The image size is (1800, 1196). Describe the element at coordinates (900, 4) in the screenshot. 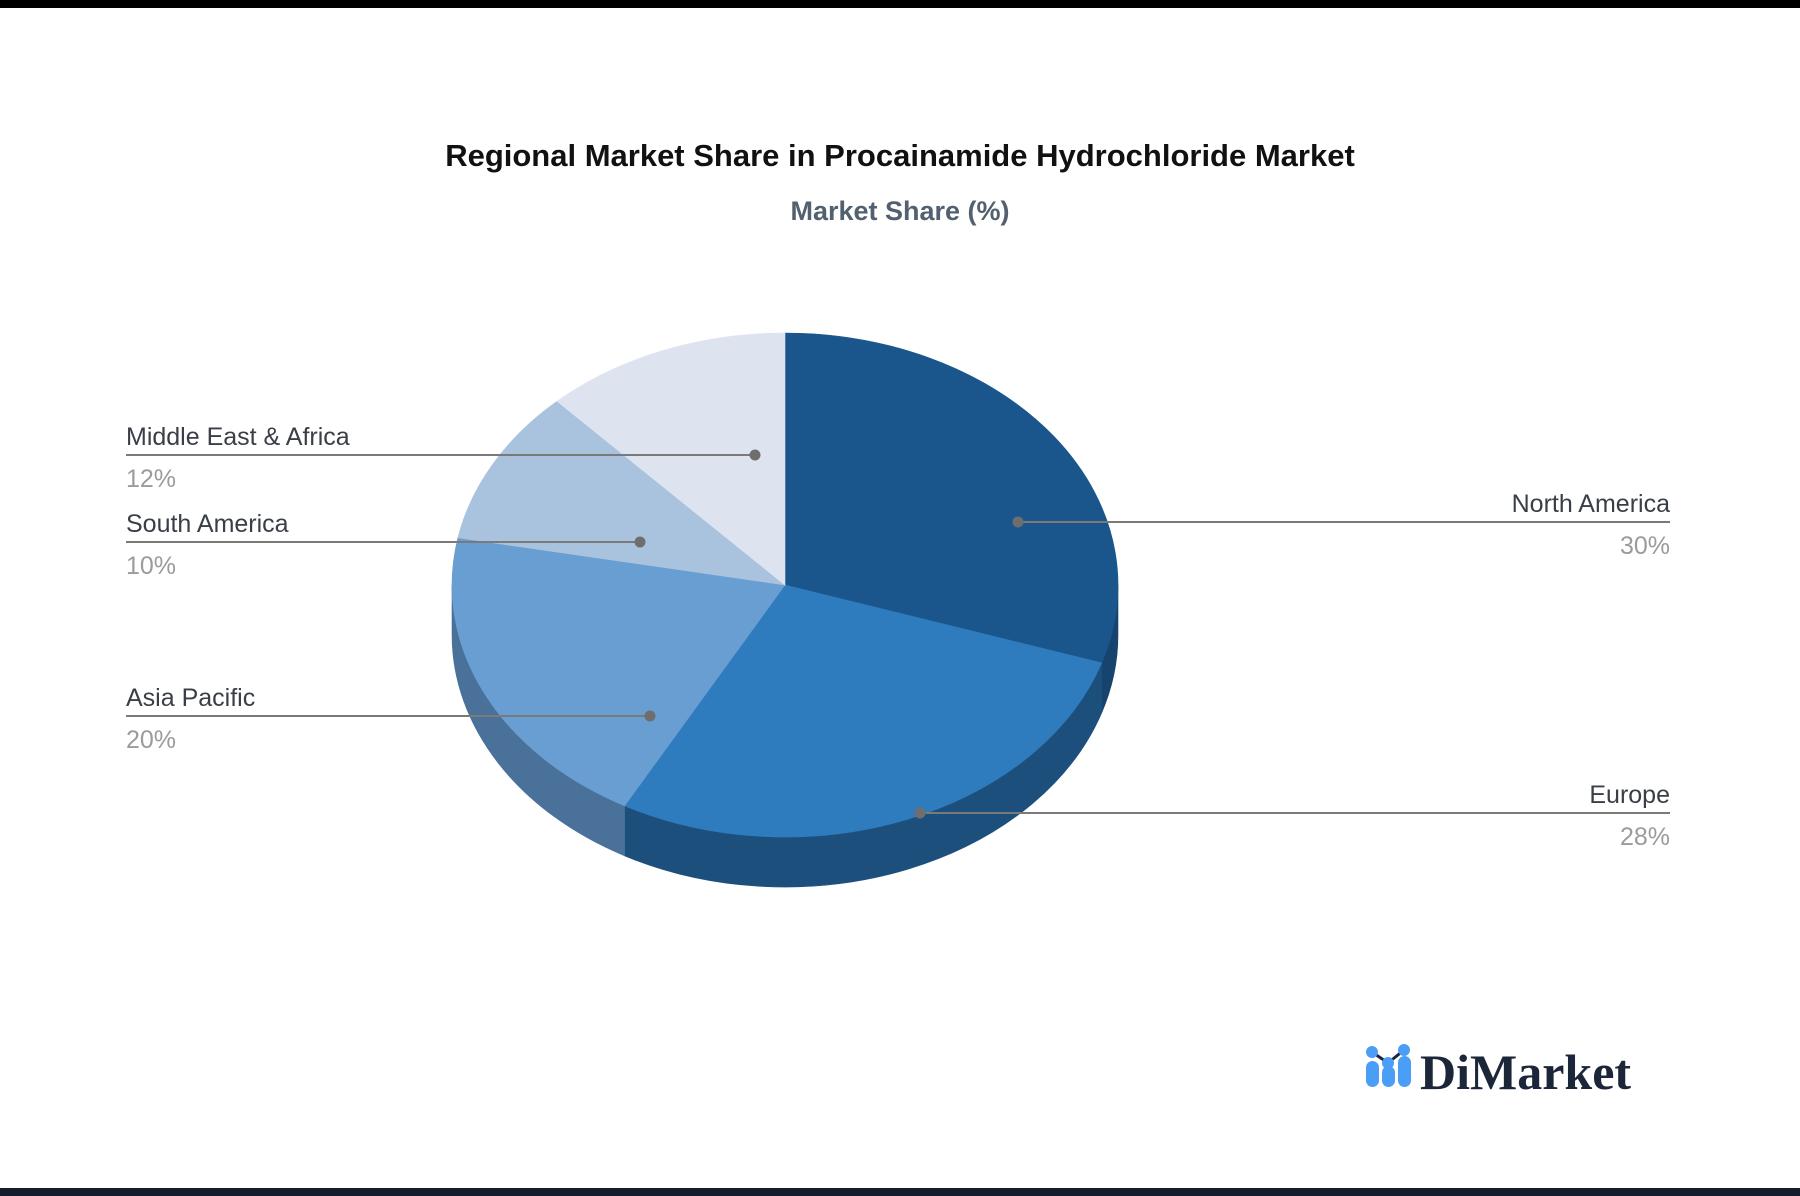

I see `top-edge-bar` at that location.